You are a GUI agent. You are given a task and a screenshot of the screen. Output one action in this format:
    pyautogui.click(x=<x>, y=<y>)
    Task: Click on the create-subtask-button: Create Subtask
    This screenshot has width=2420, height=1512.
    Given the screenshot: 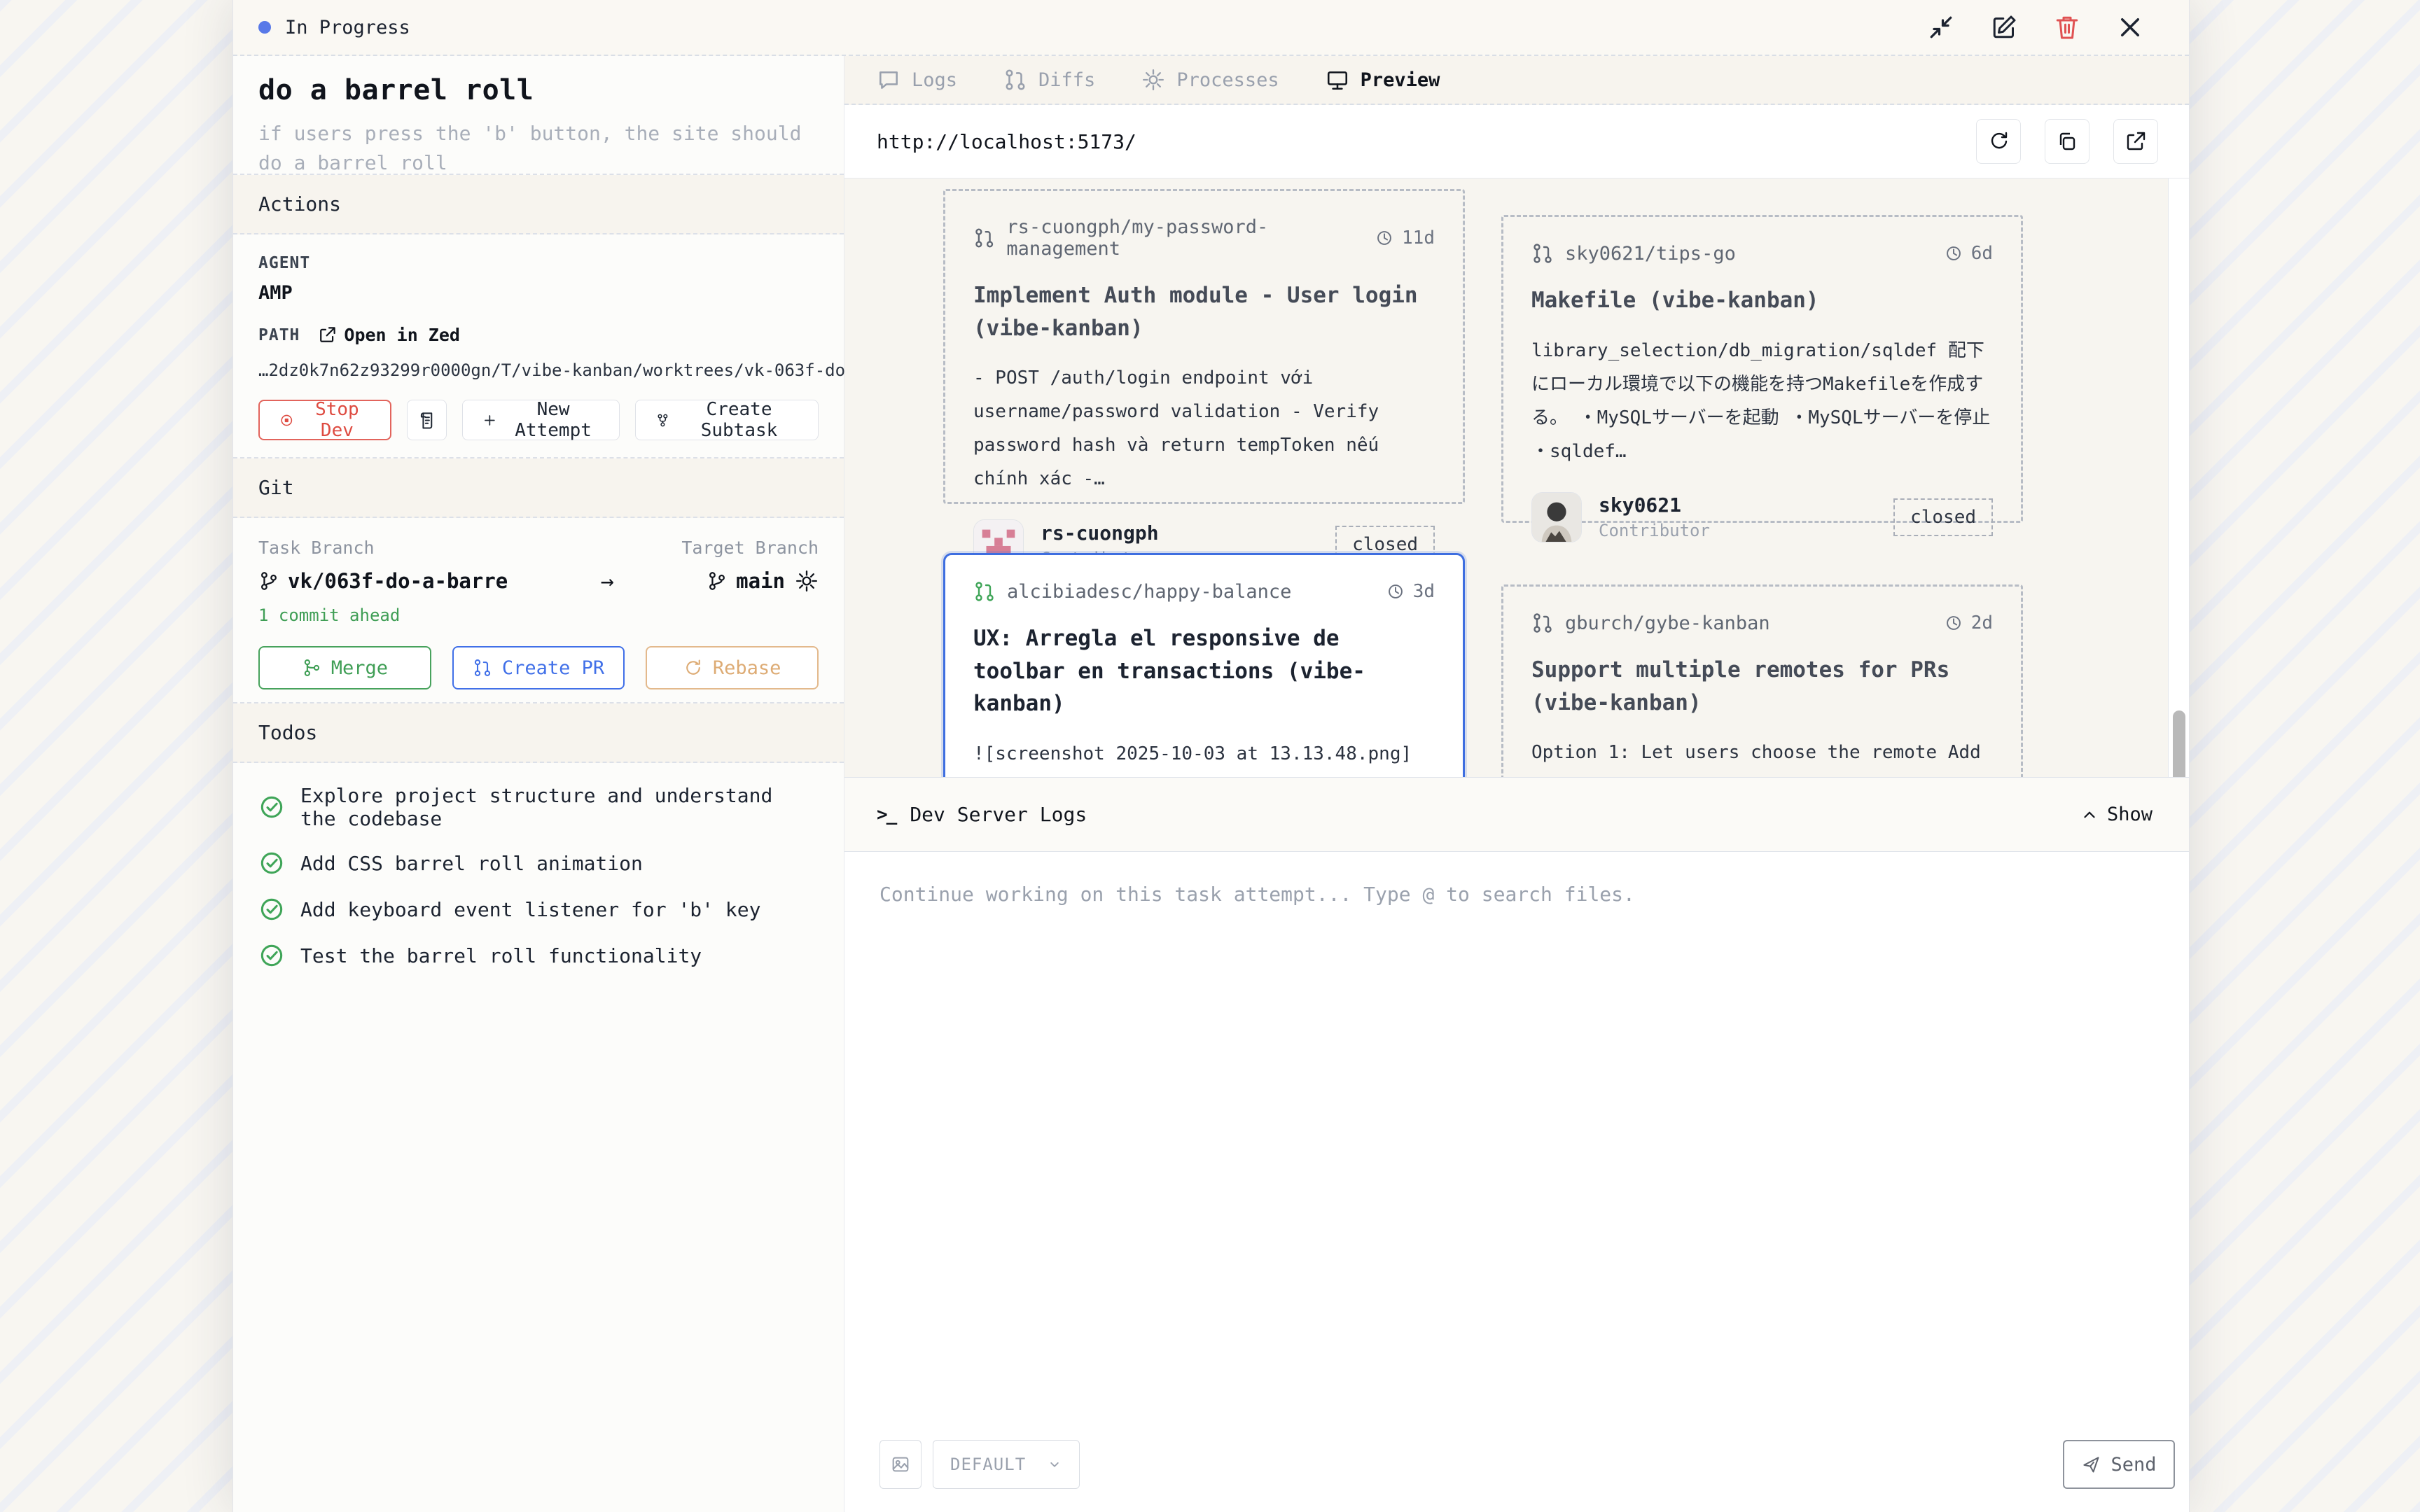 What is the action you would take?
    pyautogui.click(x=727, y=420)
    